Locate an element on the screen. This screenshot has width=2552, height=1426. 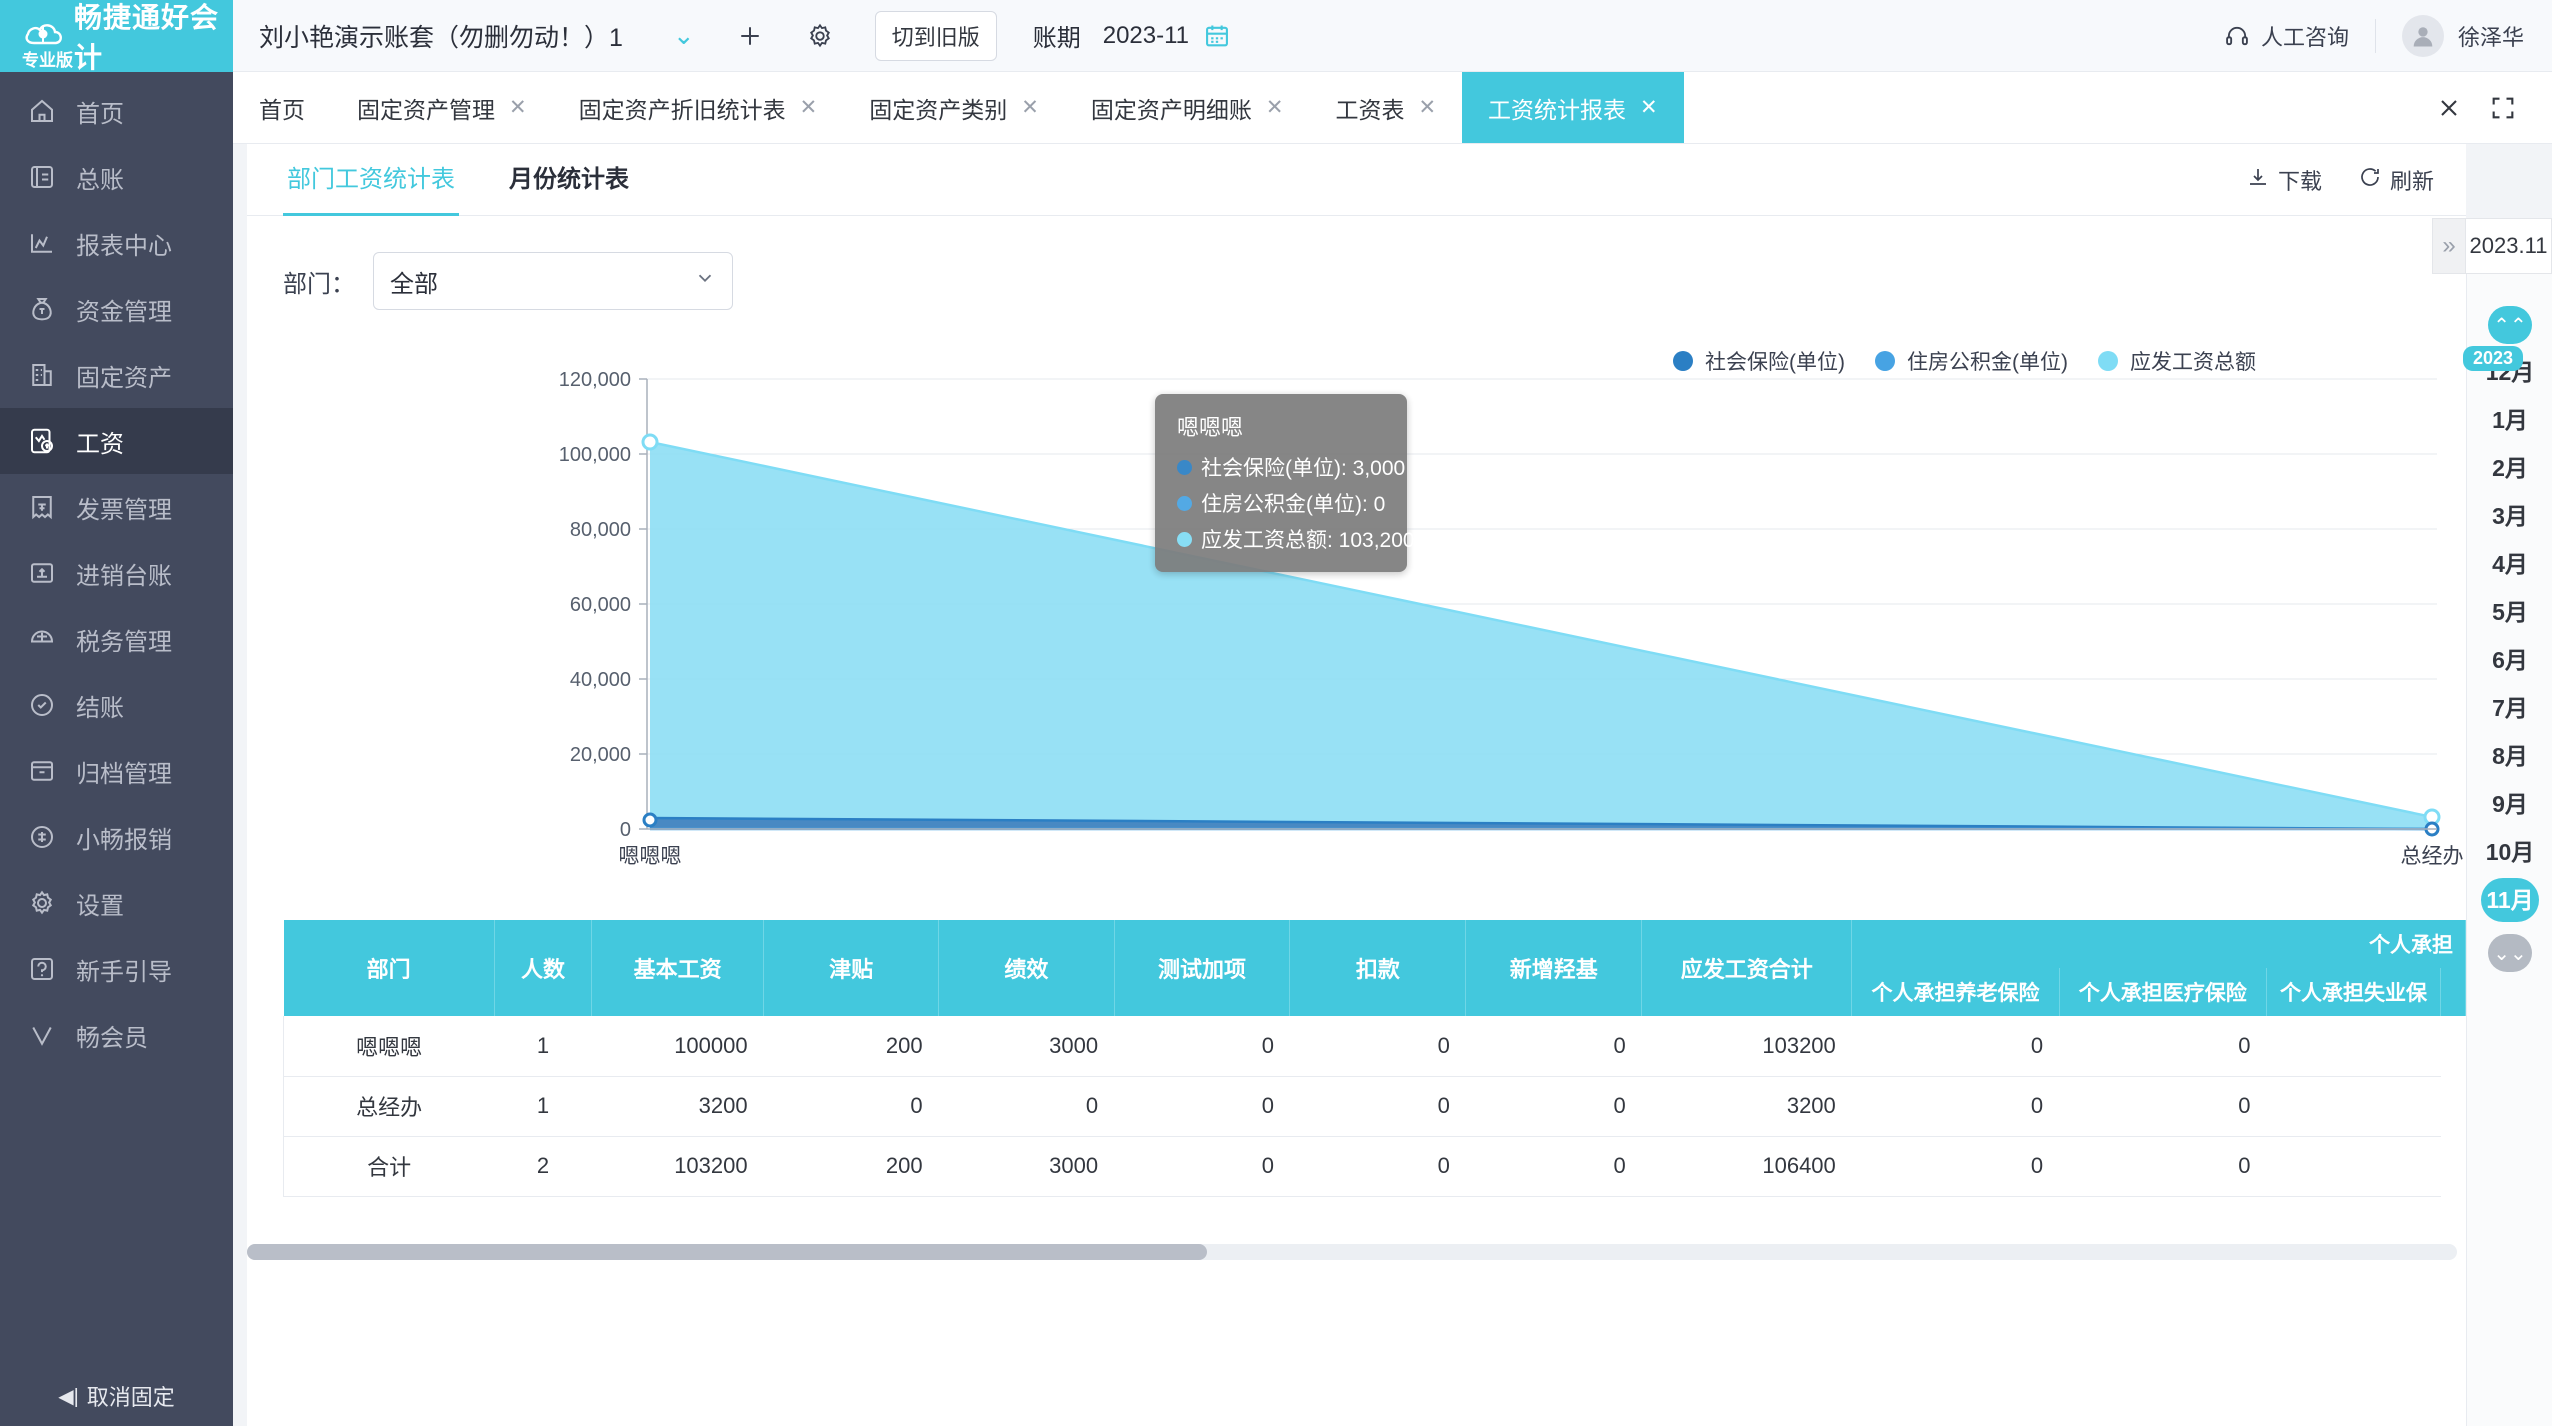
sidebar-item-payroll: 工资 is located at coordinates (116, 441).